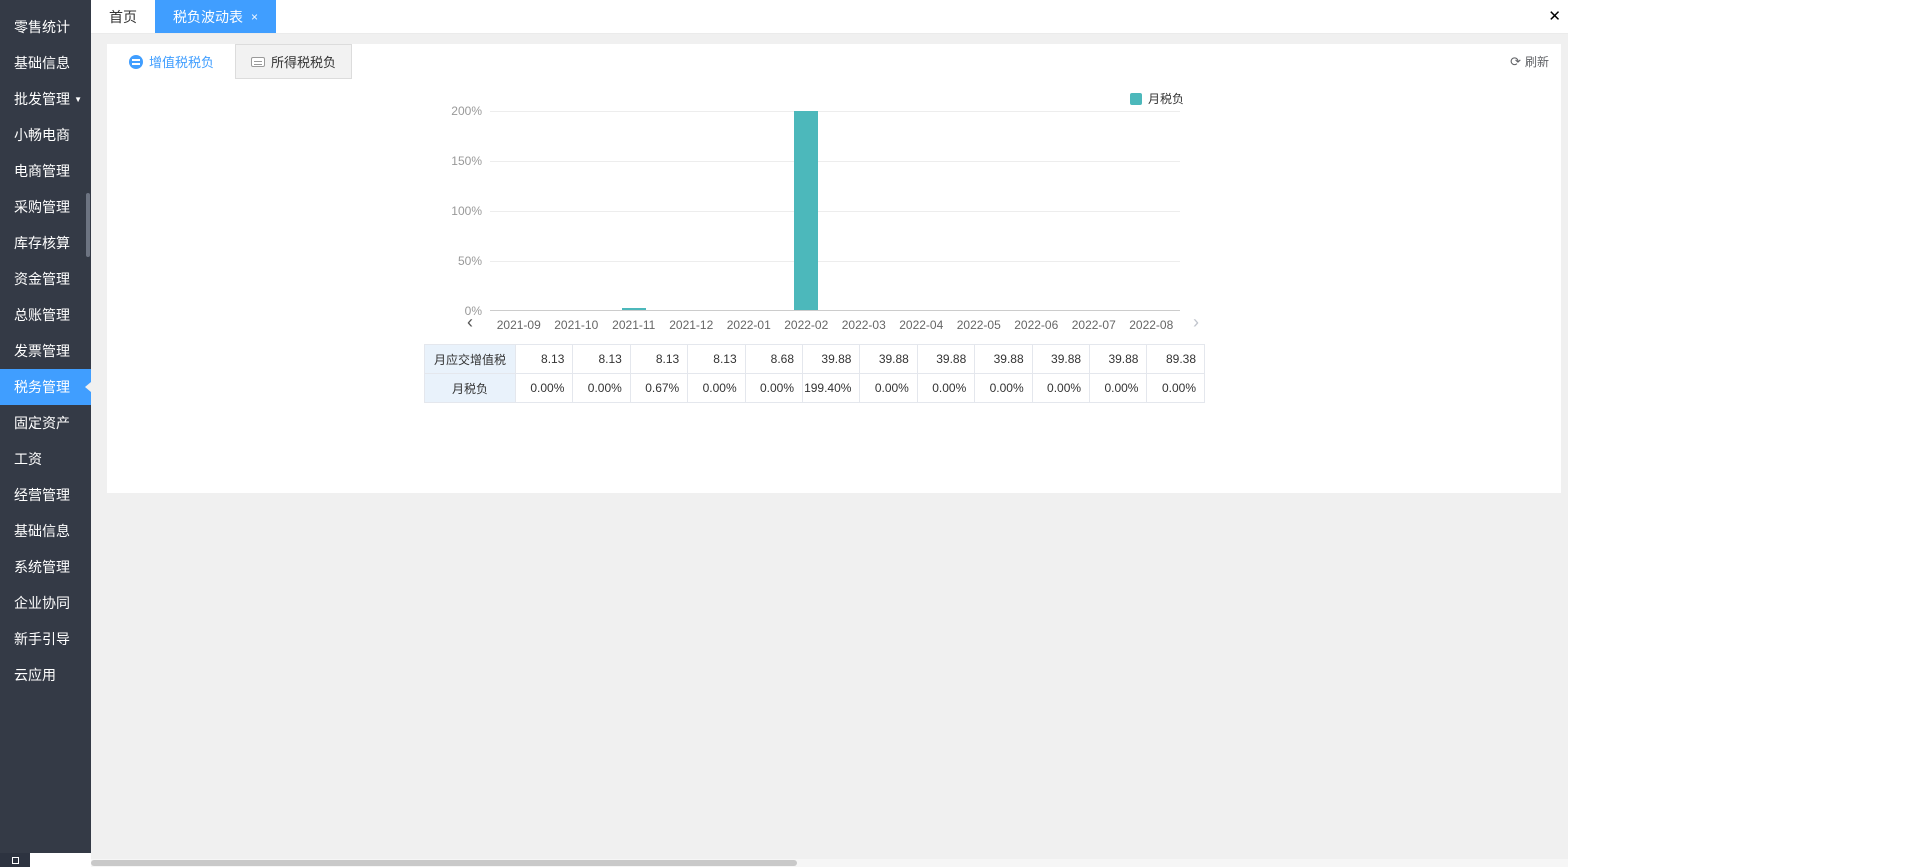  I want to click on x-axis-label: 2021-12, so click(691, 325).